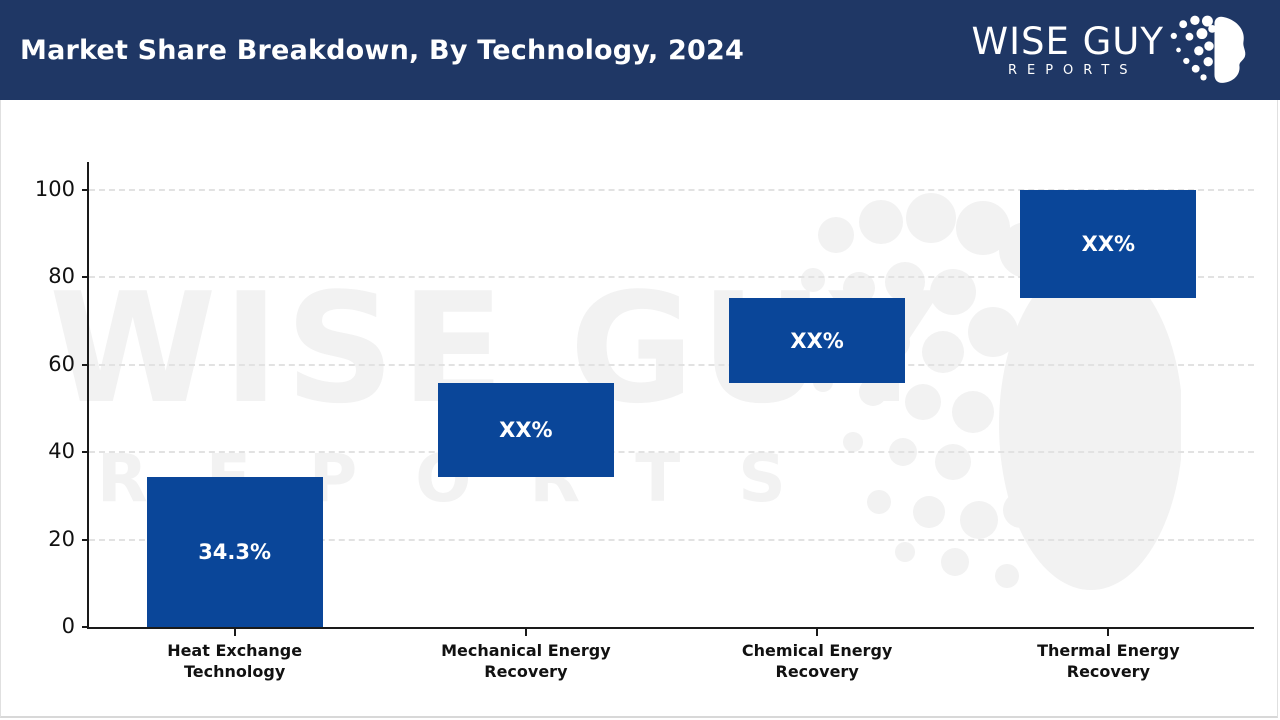  I want to click on y-axis-tick-label: 20, so click(61, 538).